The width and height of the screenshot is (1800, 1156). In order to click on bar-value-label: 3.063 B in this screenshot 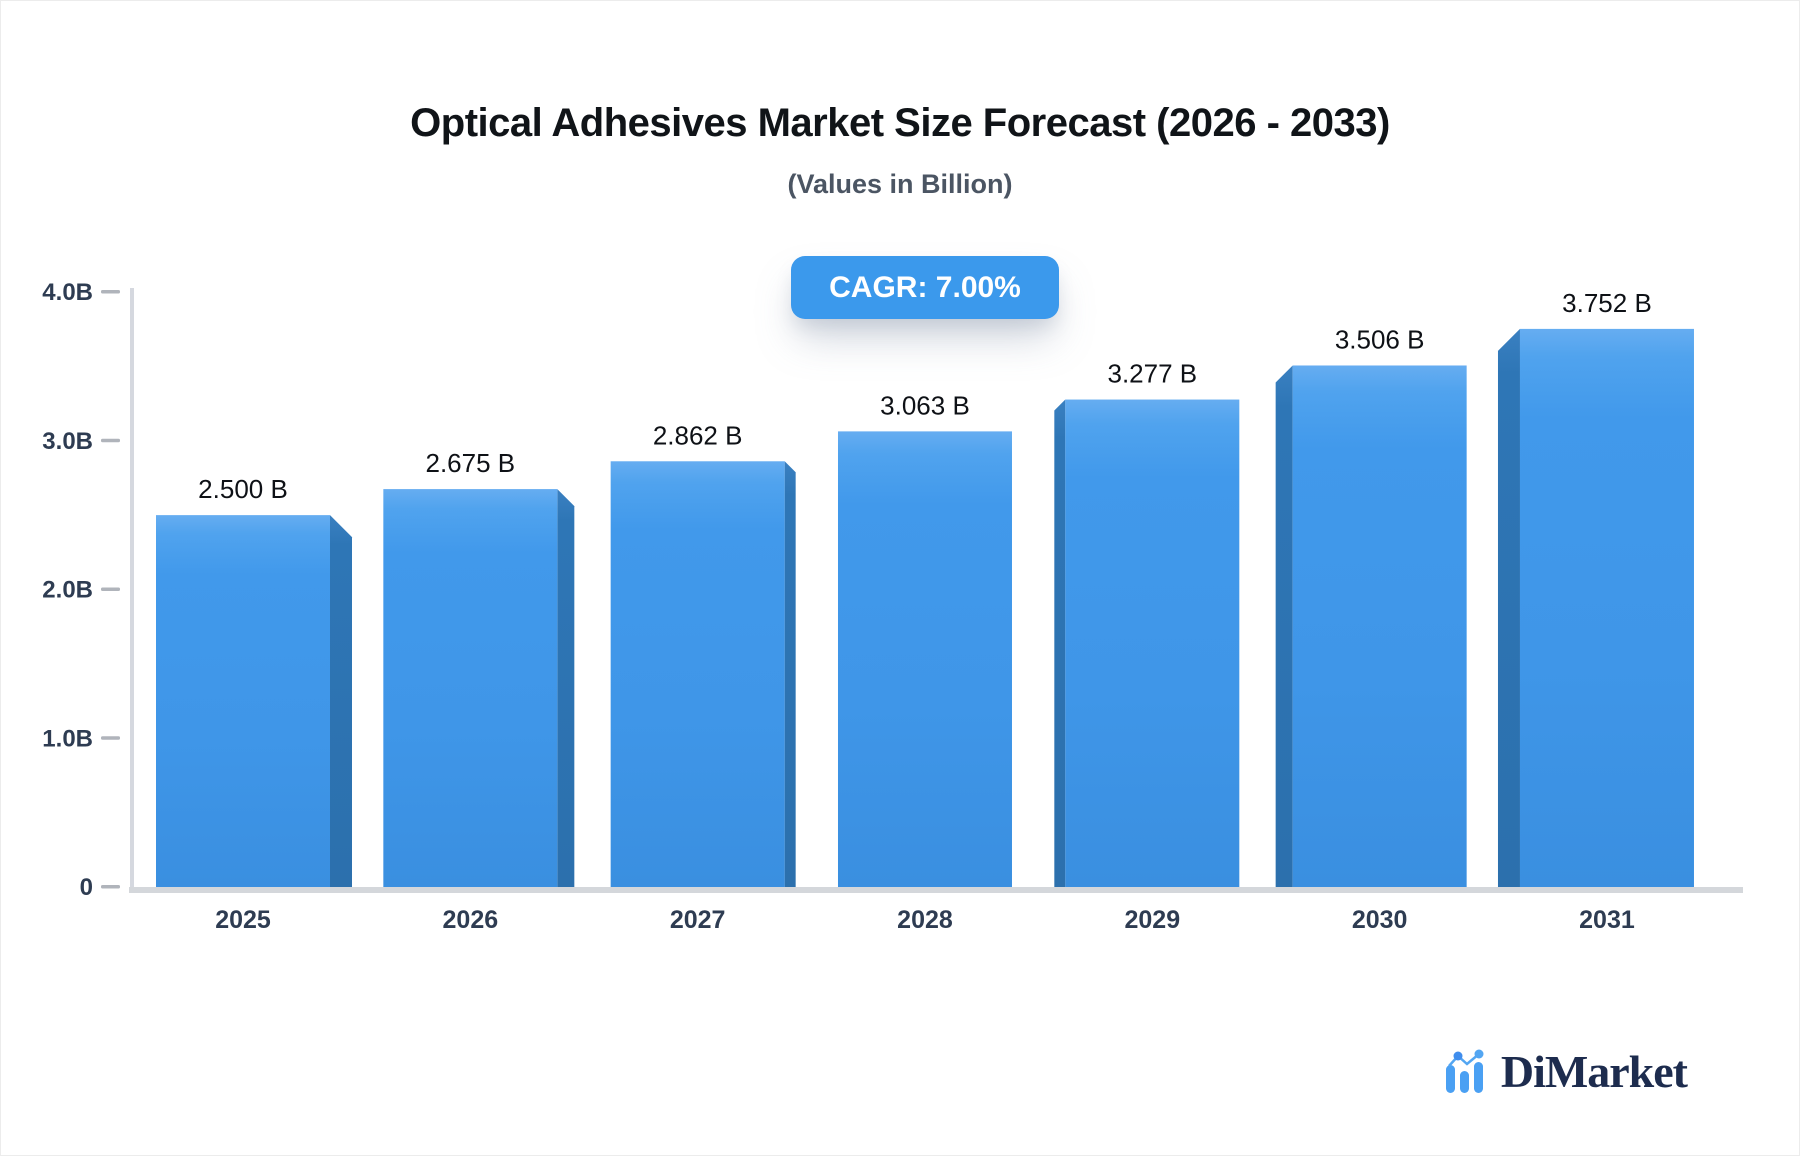, I will do `click(925, 405)`.